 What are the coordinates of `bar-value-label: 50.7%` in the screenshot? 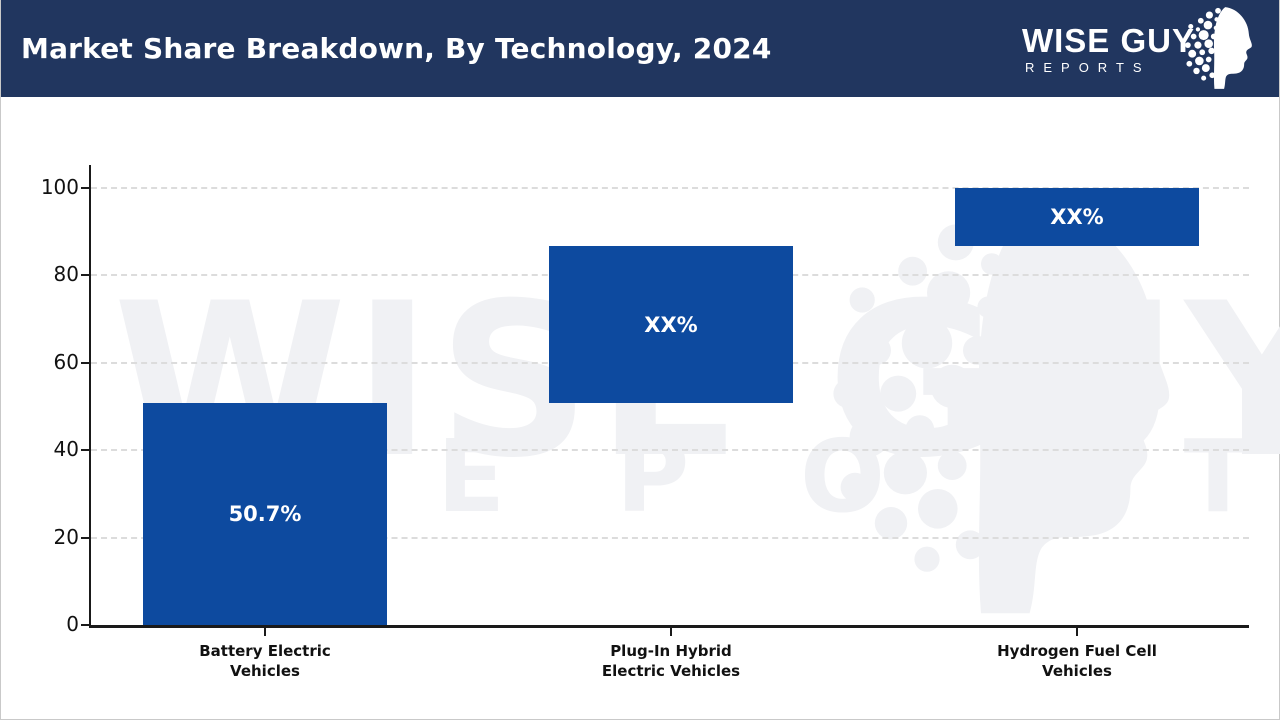 It's located at (265, 514).